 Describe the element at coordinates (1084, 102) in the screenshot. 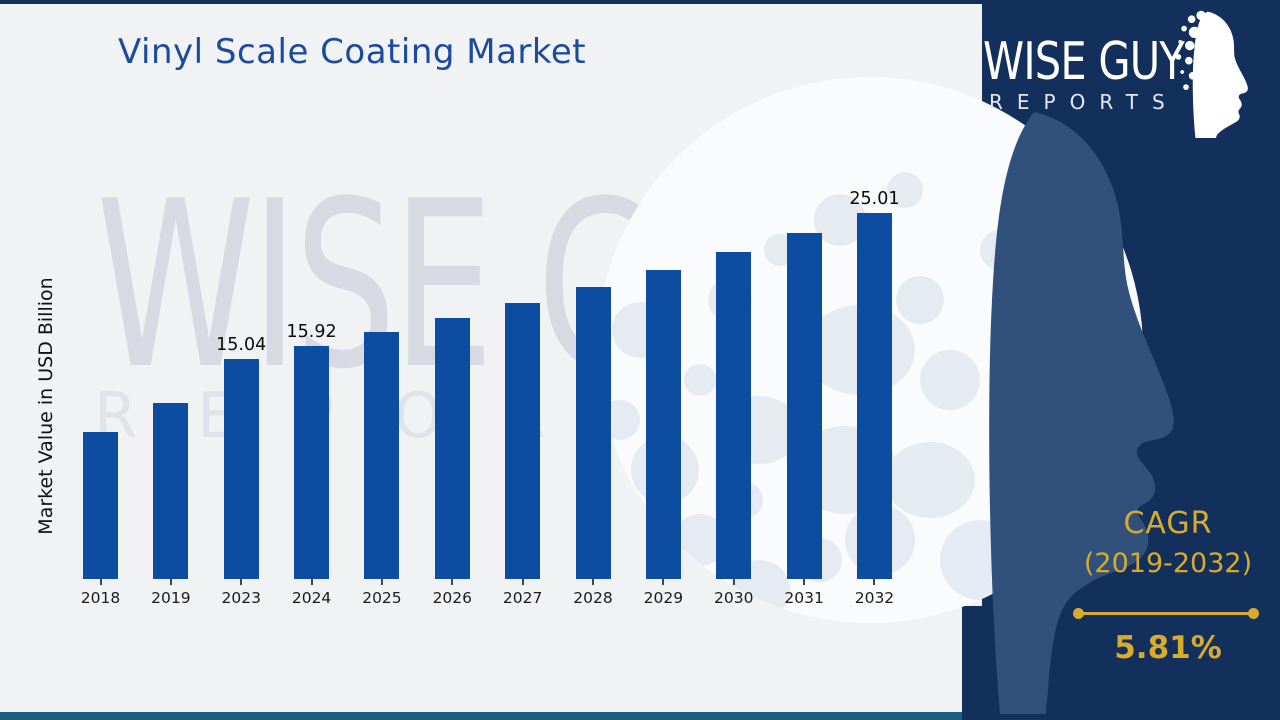

I see `brand-logo-subtitle: REPORTS` at that location.